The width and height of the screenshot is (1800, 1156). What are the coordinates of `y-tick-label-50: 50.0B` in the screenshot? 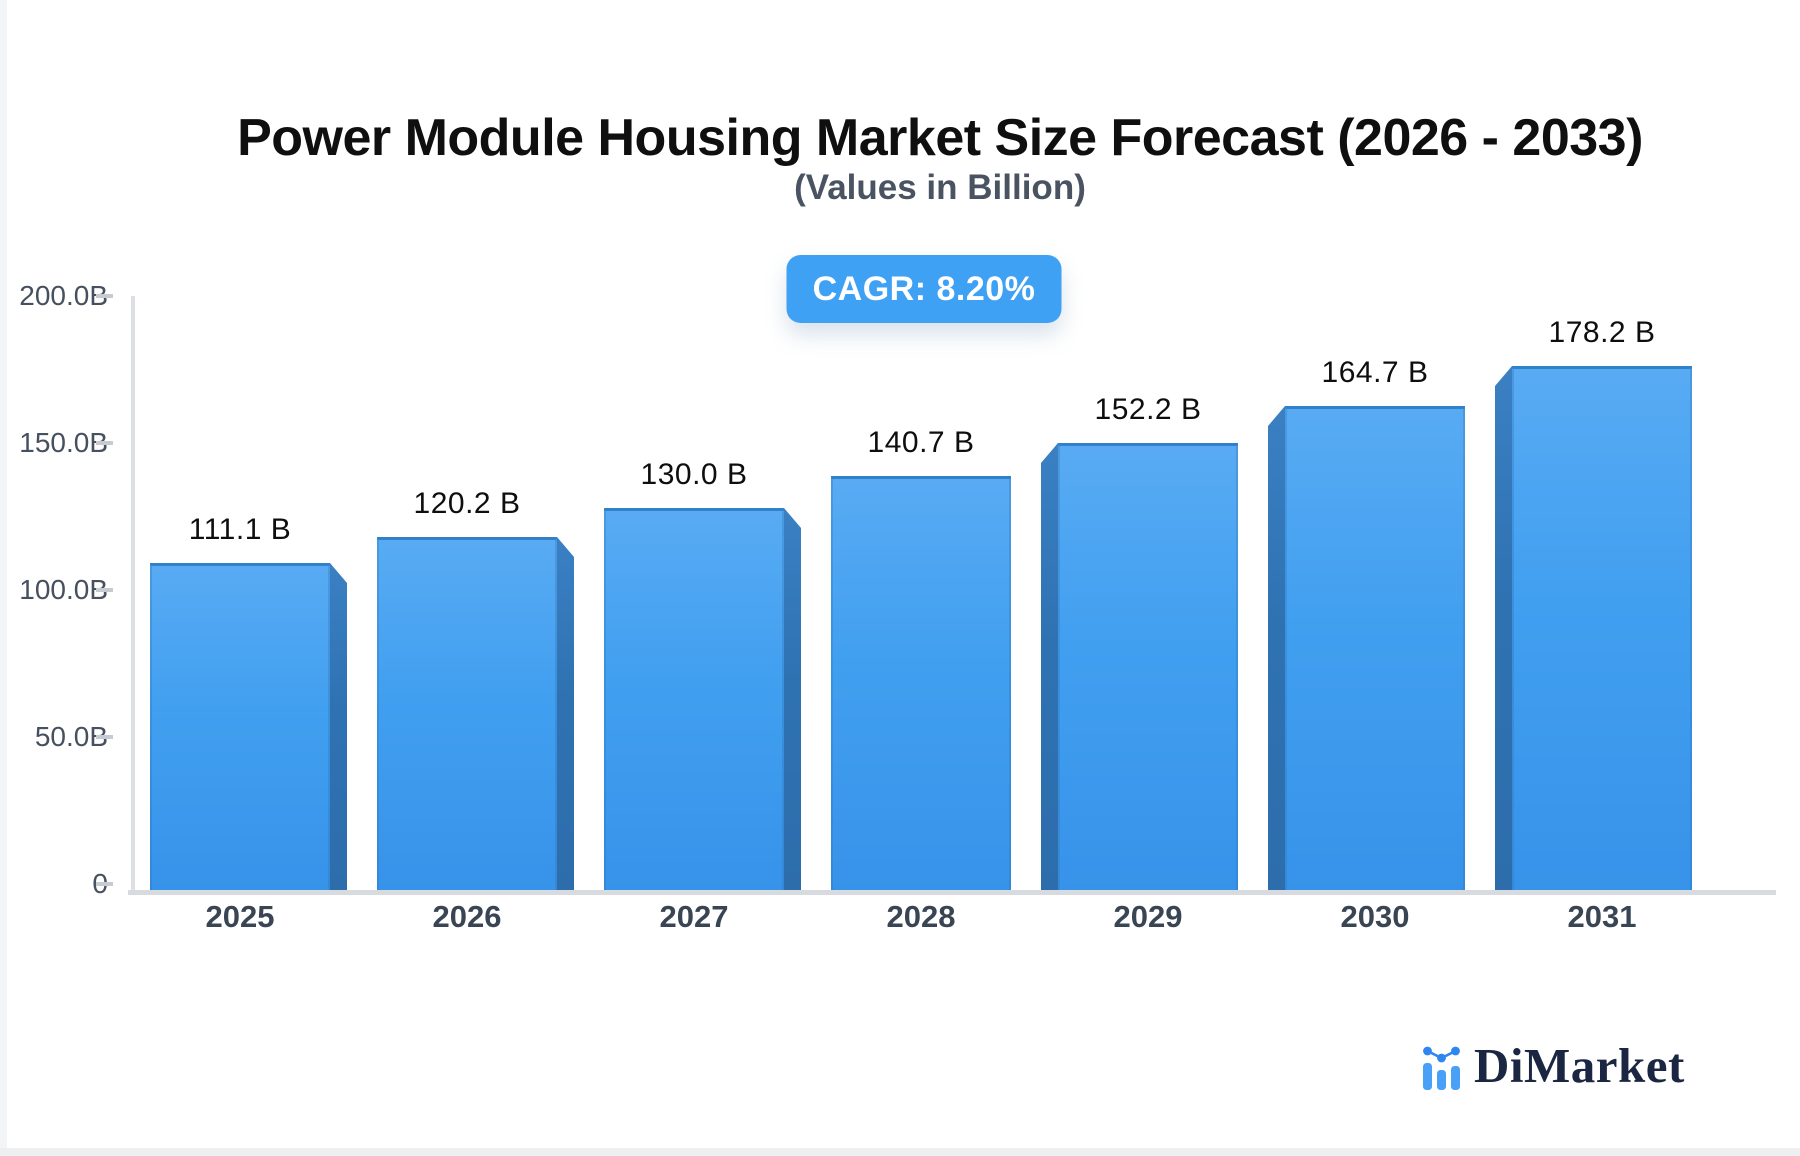 It's located at (71, 736).